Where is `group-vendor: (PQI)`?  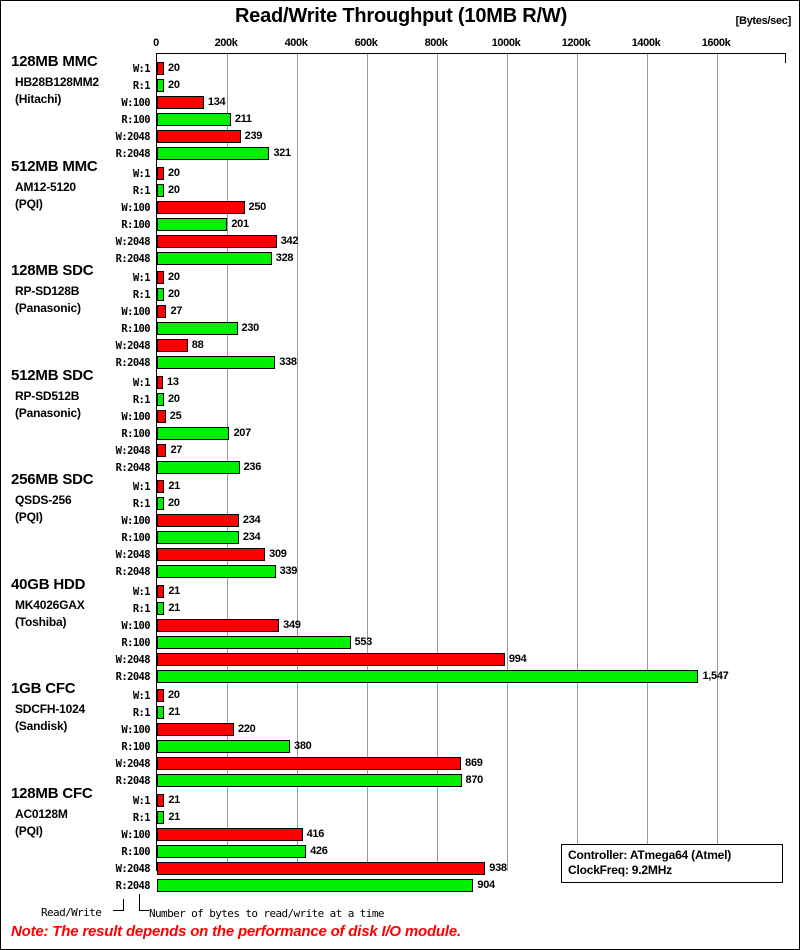 group-vendor: (PQI) is located at coordinates (29, 517).